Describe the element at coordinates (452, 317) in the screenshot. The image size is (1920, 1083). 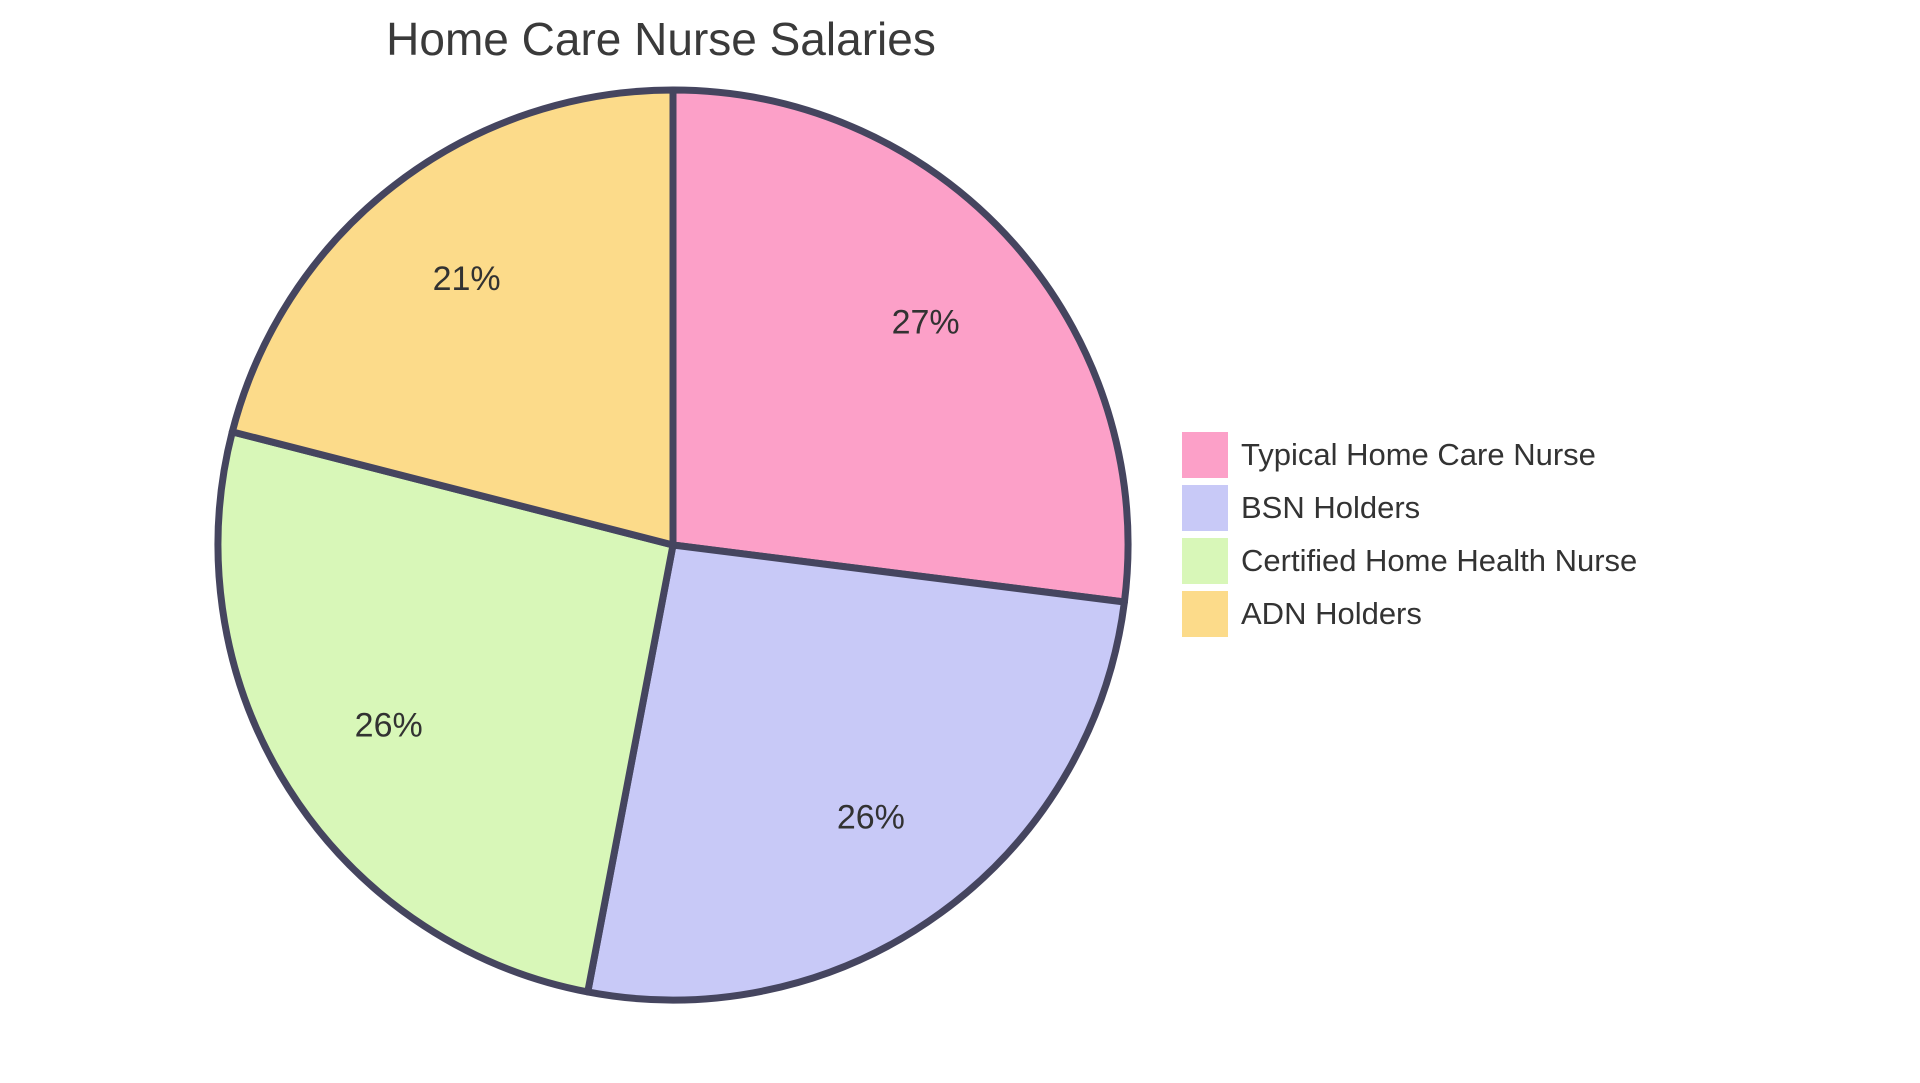
I see `pie-slice-adn-holders` at that location.